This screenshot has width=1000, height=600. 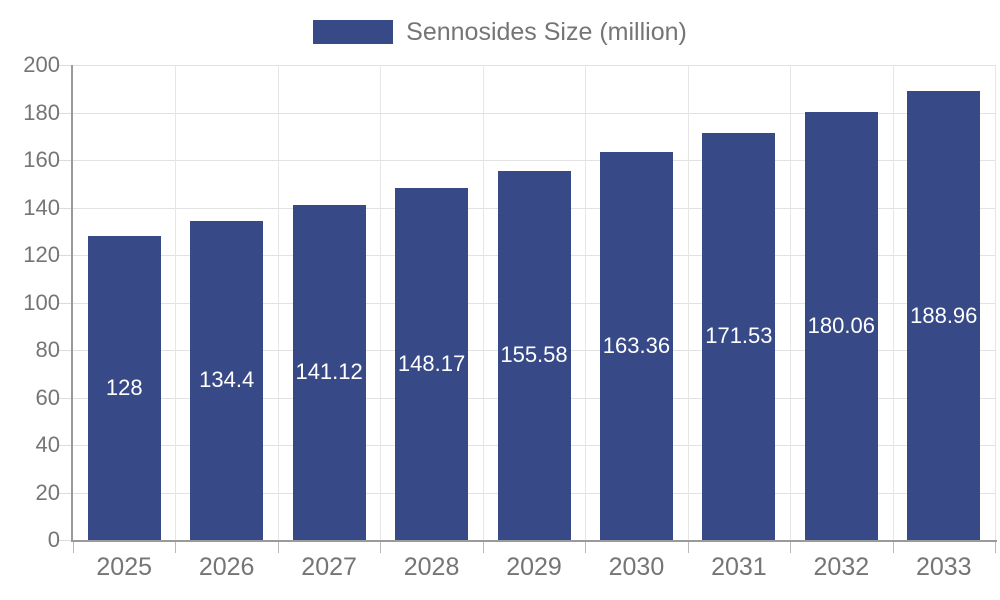 What do you see at coordinates (546, 31) in the screenshot?
I see `legend-label: Sennosides Size (million)` at bounding box center [546, 31].